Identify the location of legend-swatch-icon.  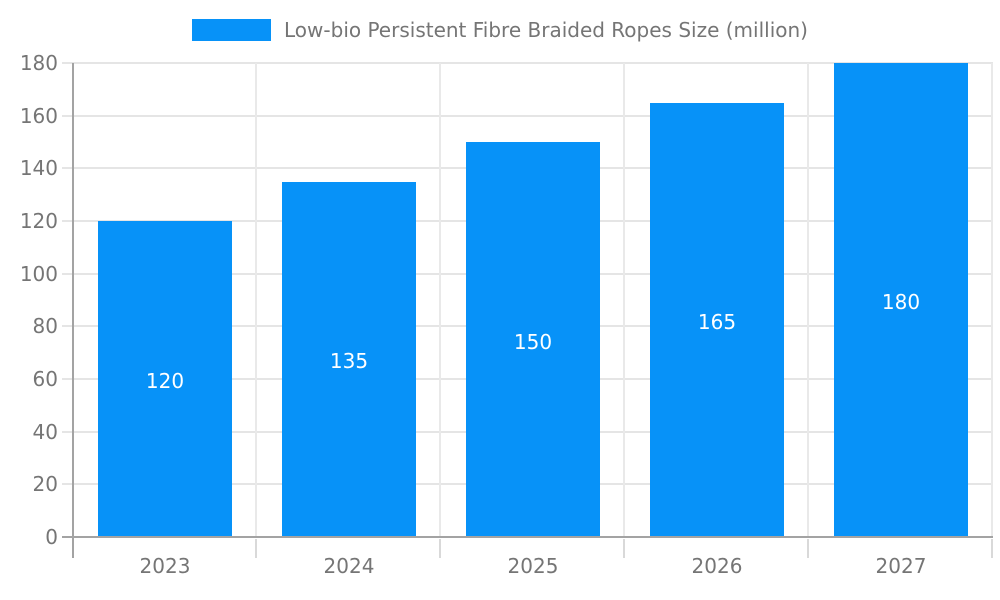
(232, 30).